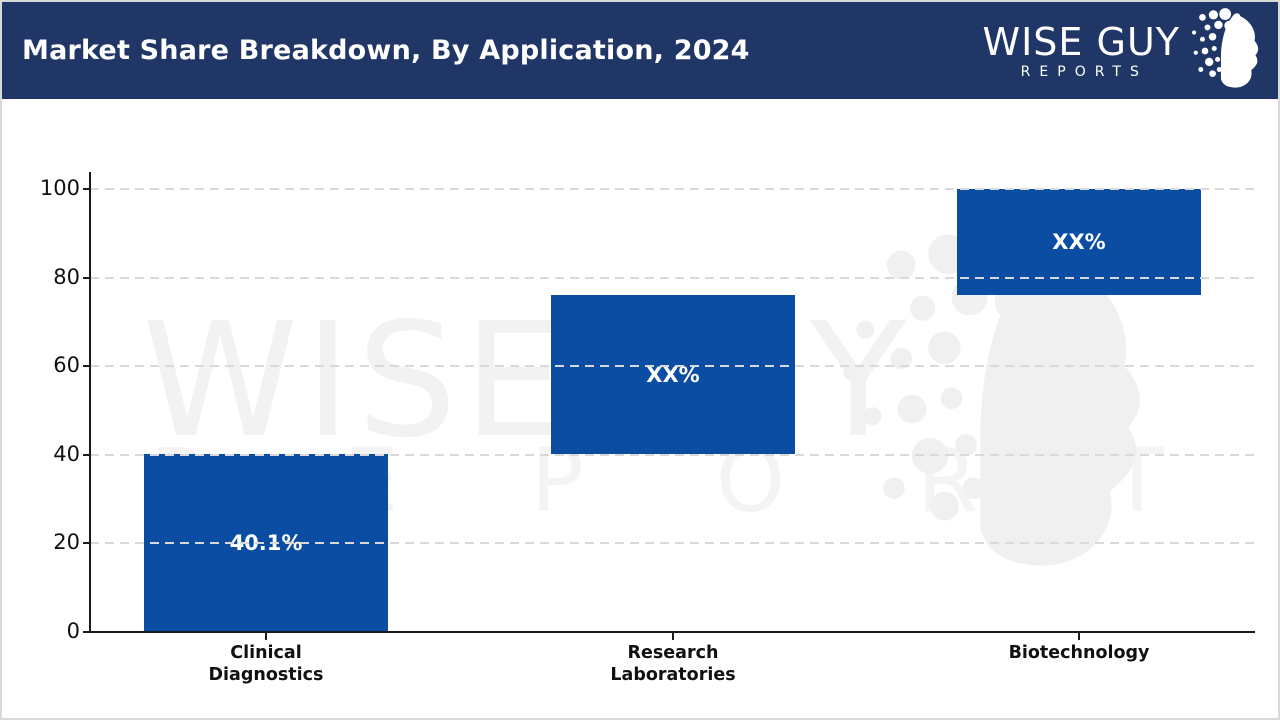 This screenshot has height=720, width=1280. What do you see at coordinates (1084, 71) in the screenshot?
I see `logo-subtext: REPORTS` at bounding box center [1084, 71].